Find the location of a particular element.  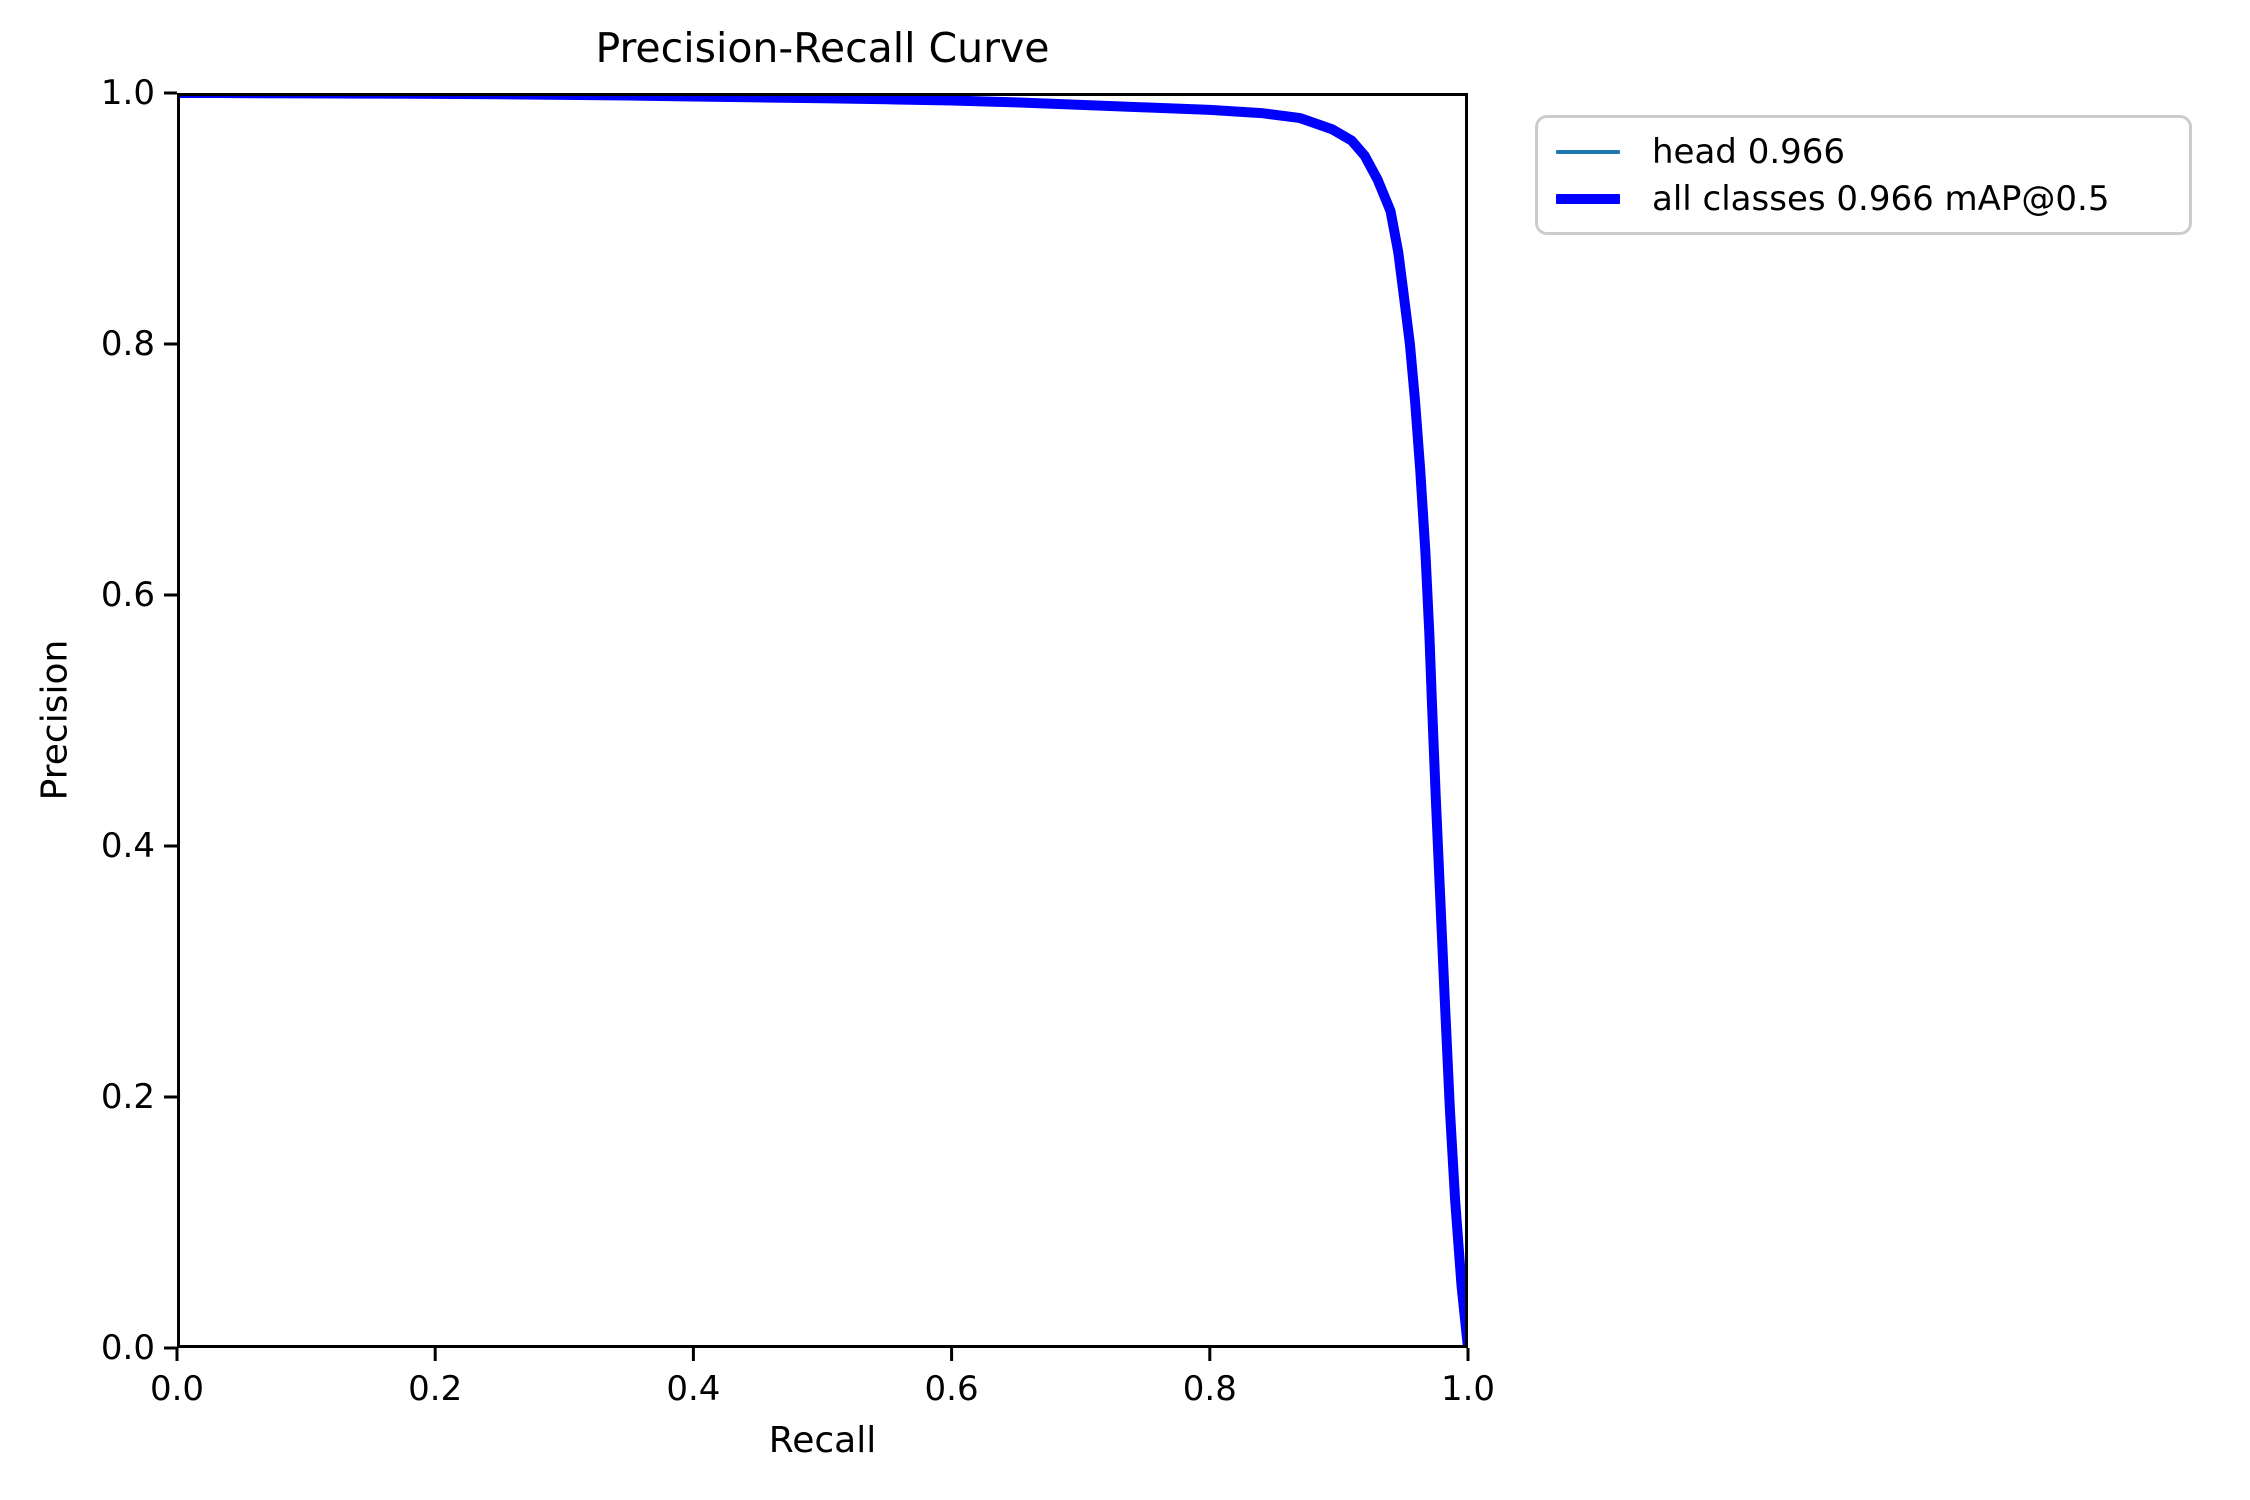

y-tick-label: 0.2 is located at coordinates (127, 1097).